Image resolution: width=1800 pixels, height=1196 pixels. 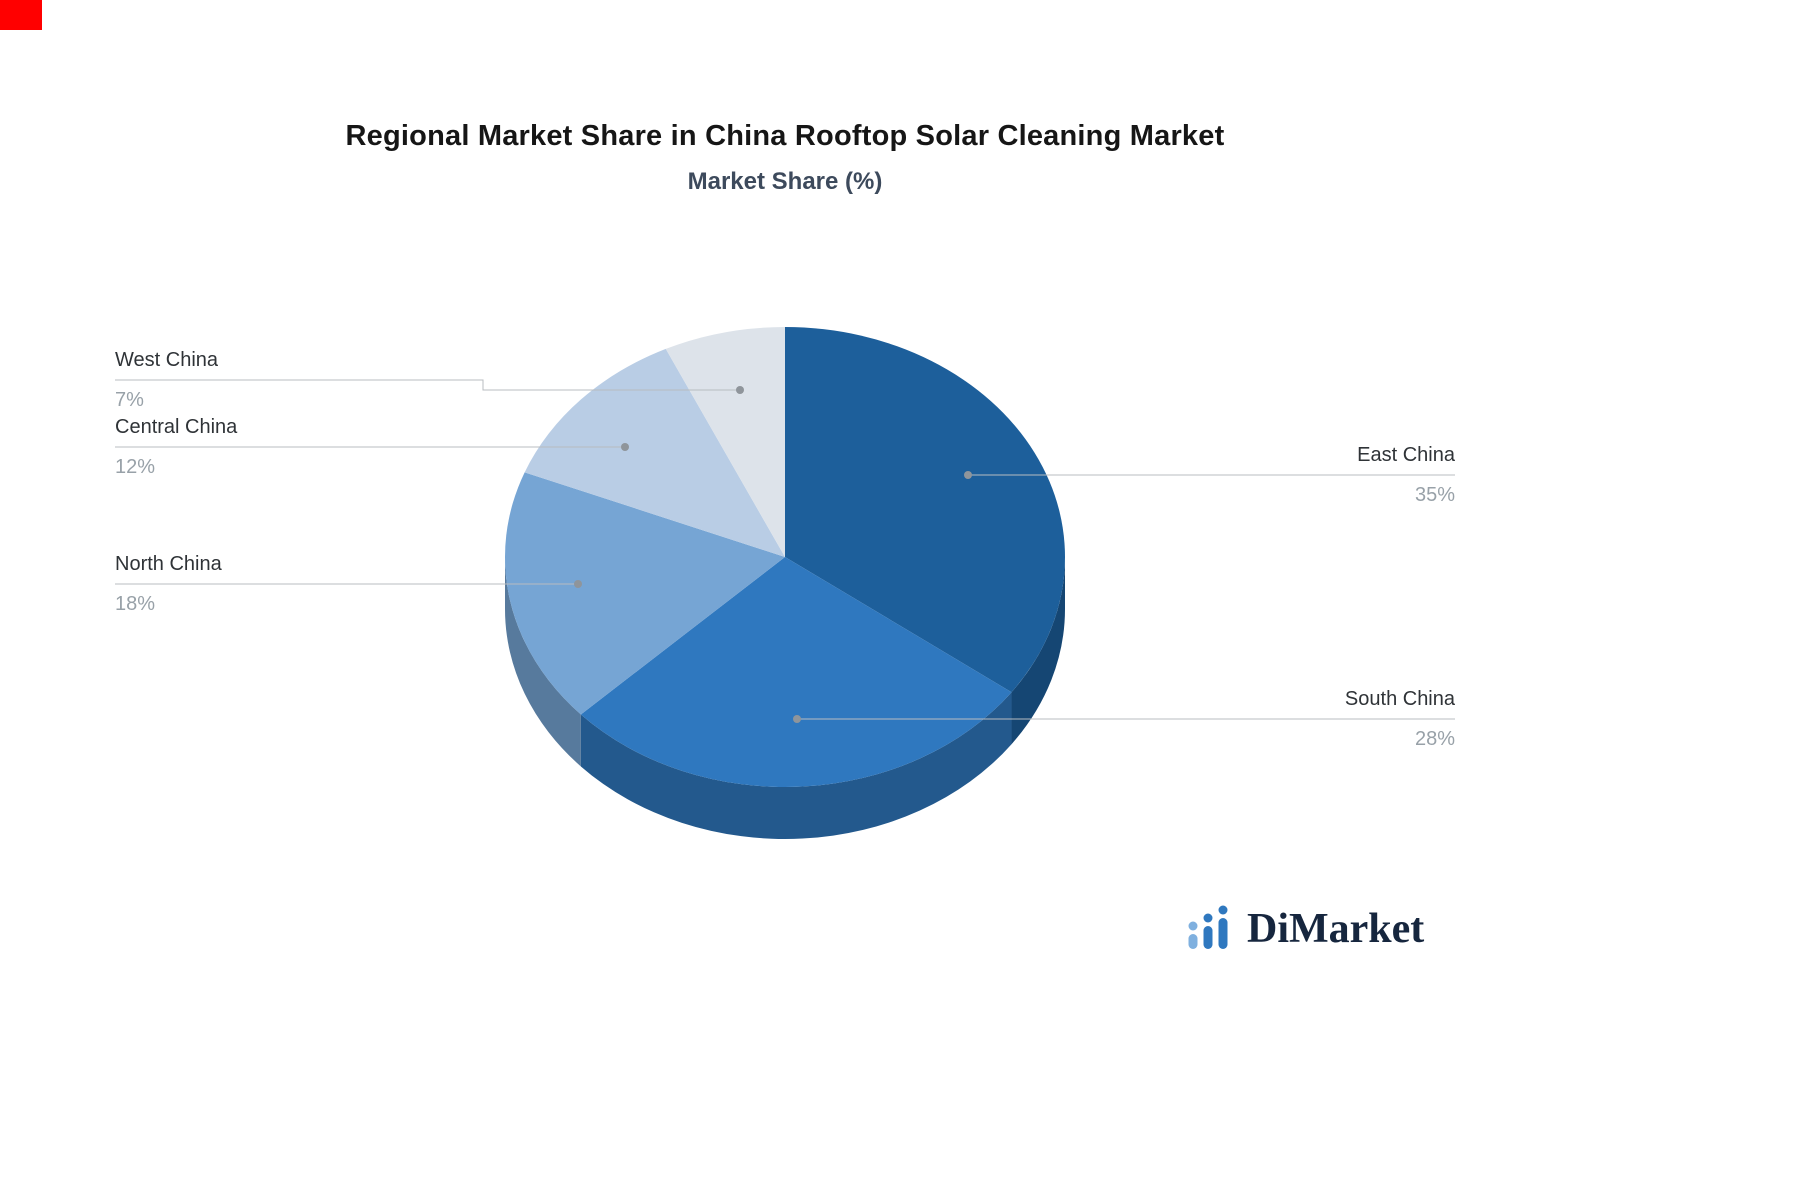 I want to click on pie-side-east-china, so click(x=1038, y=651).